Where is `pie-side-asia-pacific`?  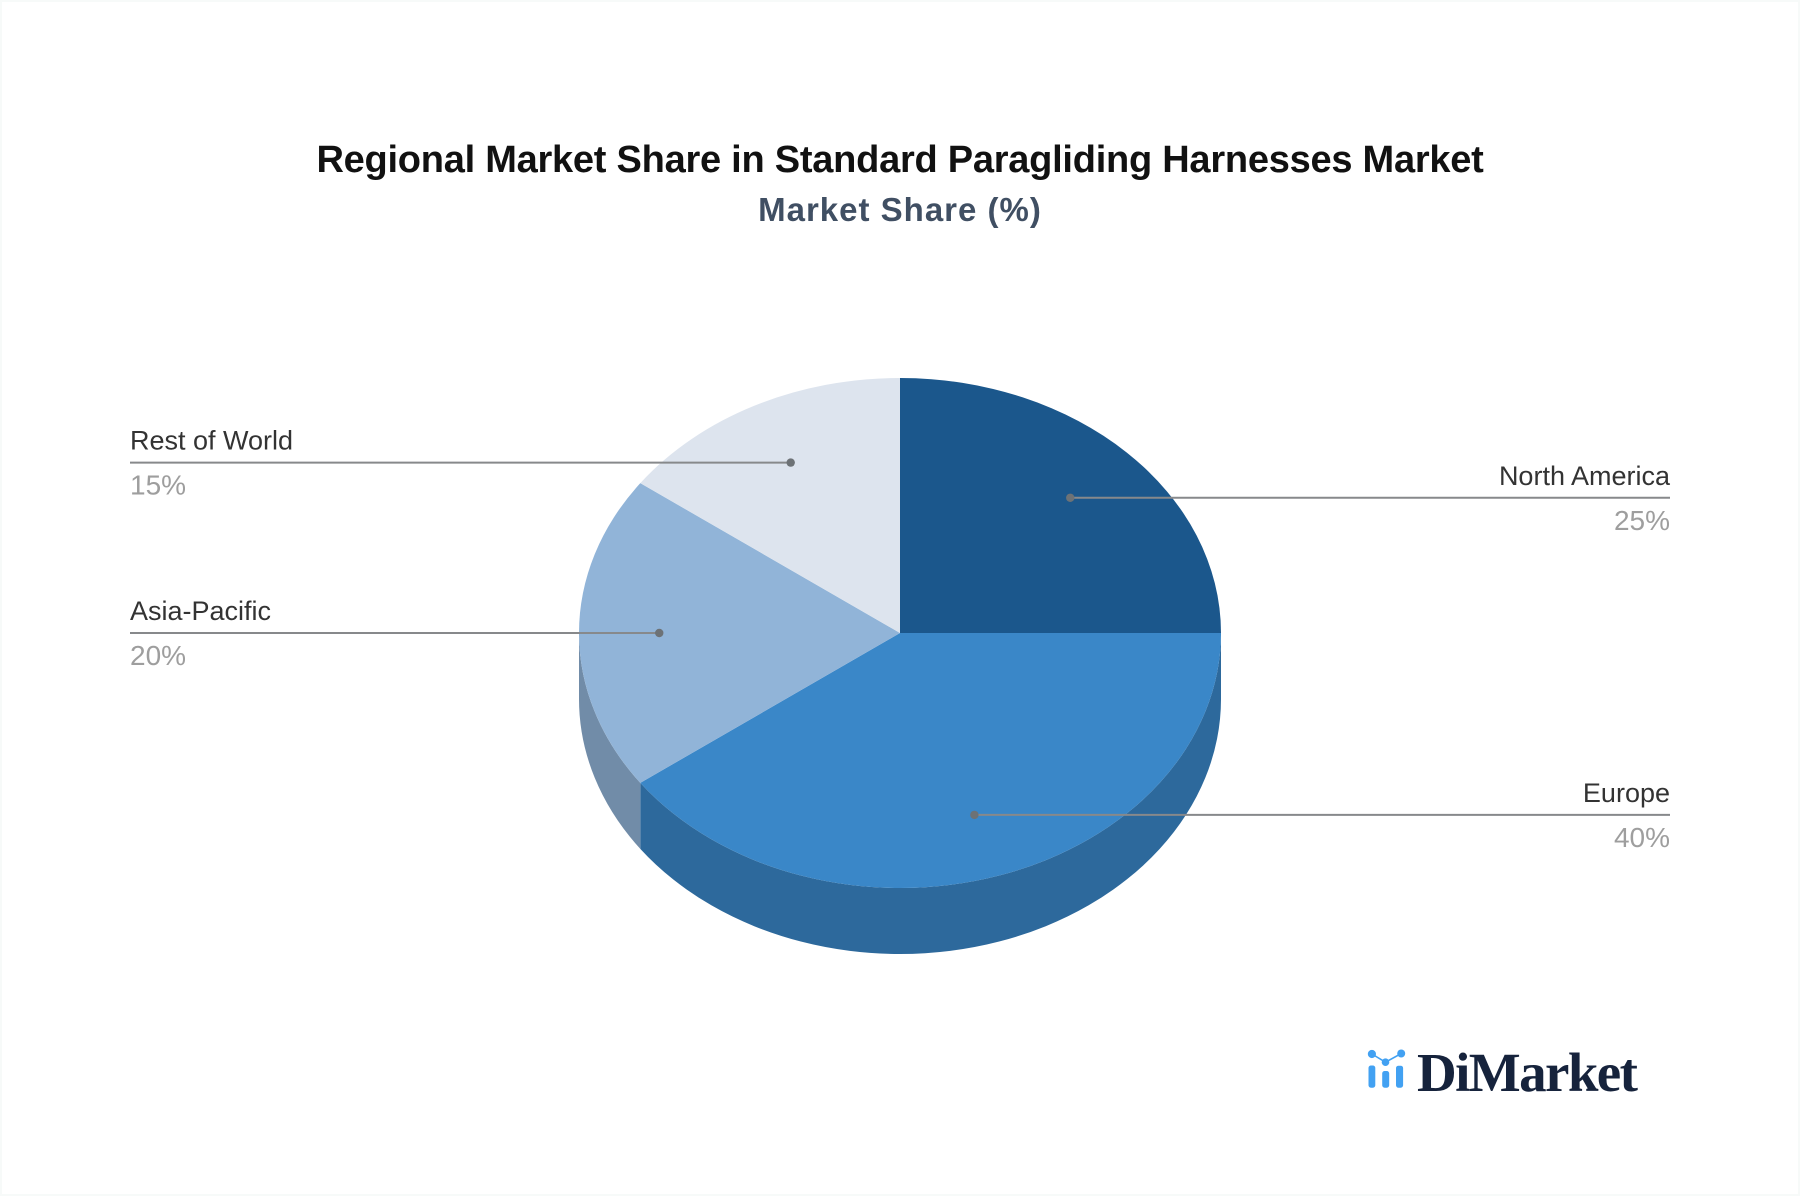
pie-side-asia-pacific is located at coordinates (610, 741).